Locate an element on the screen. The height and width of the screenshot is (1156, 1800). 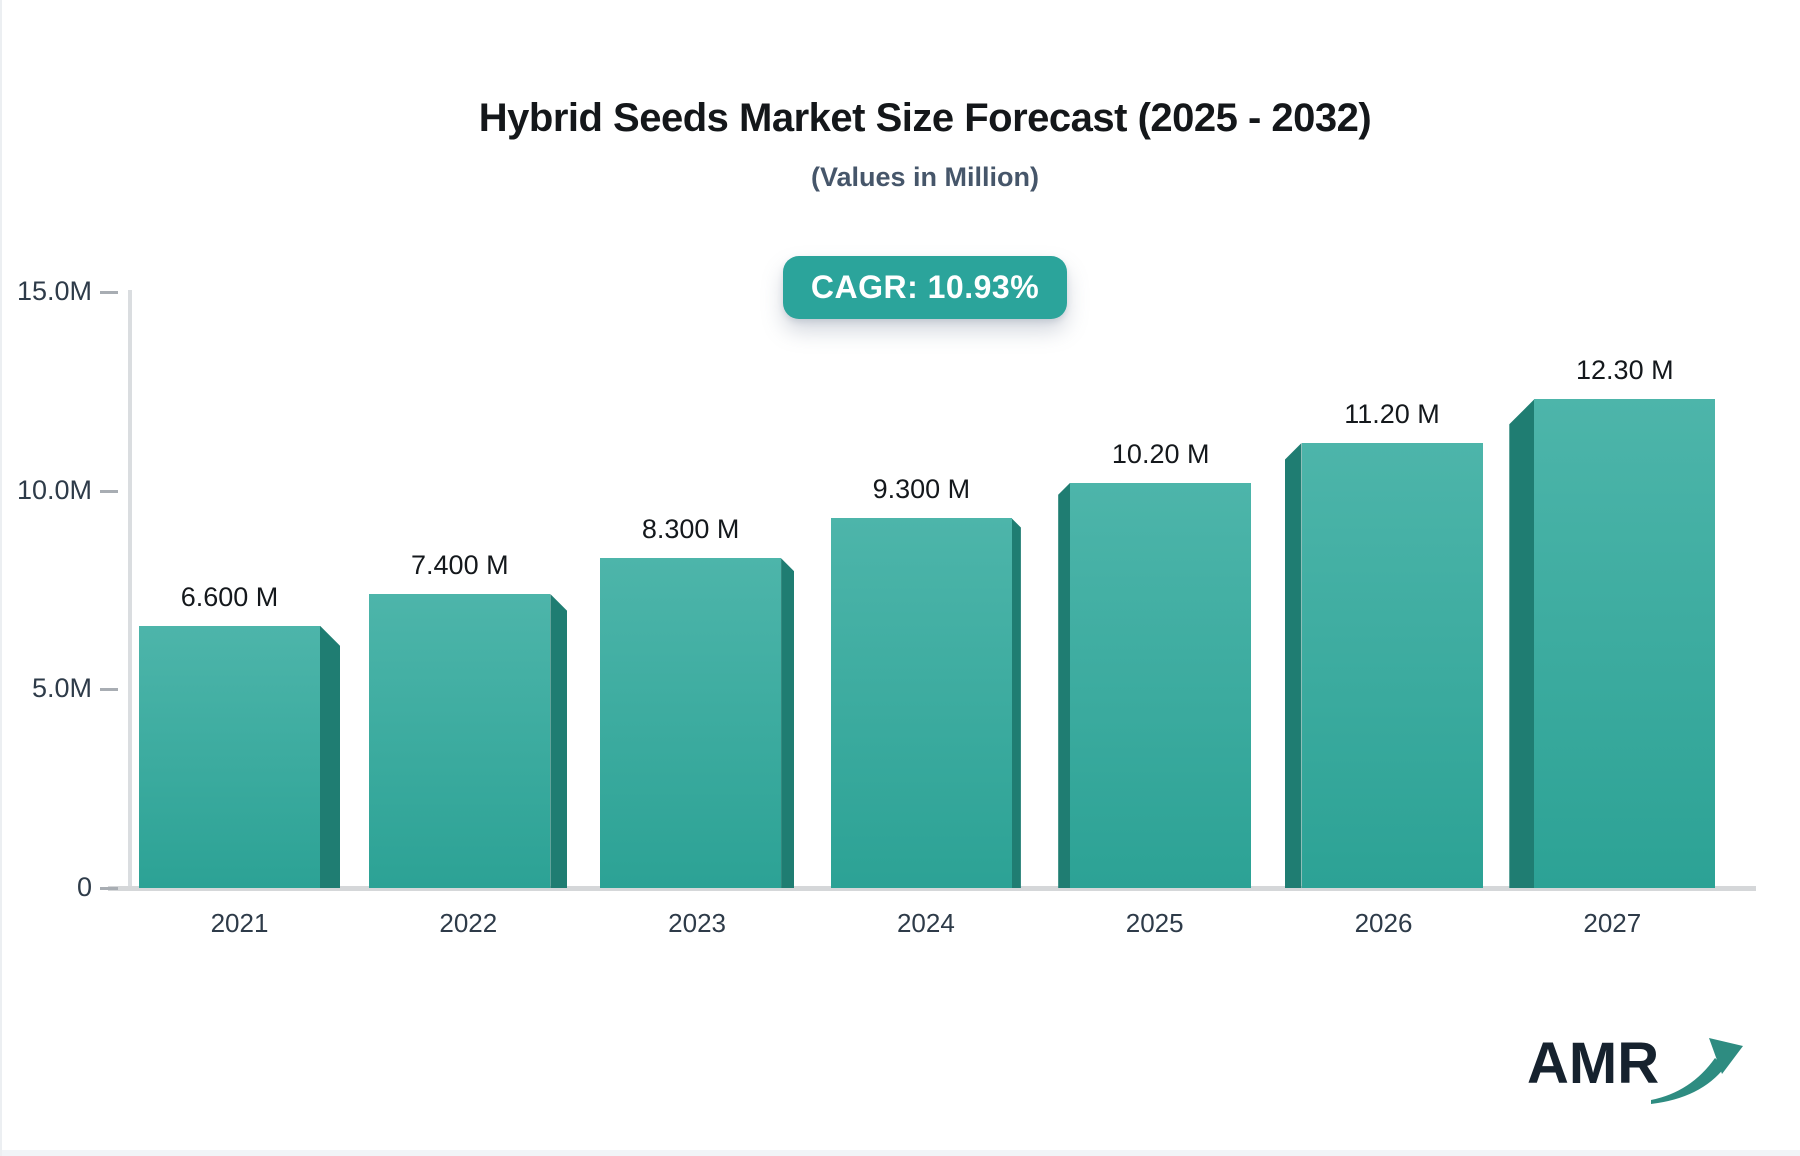
amr-logo: AMR is located at coordinates (1642, 1075).